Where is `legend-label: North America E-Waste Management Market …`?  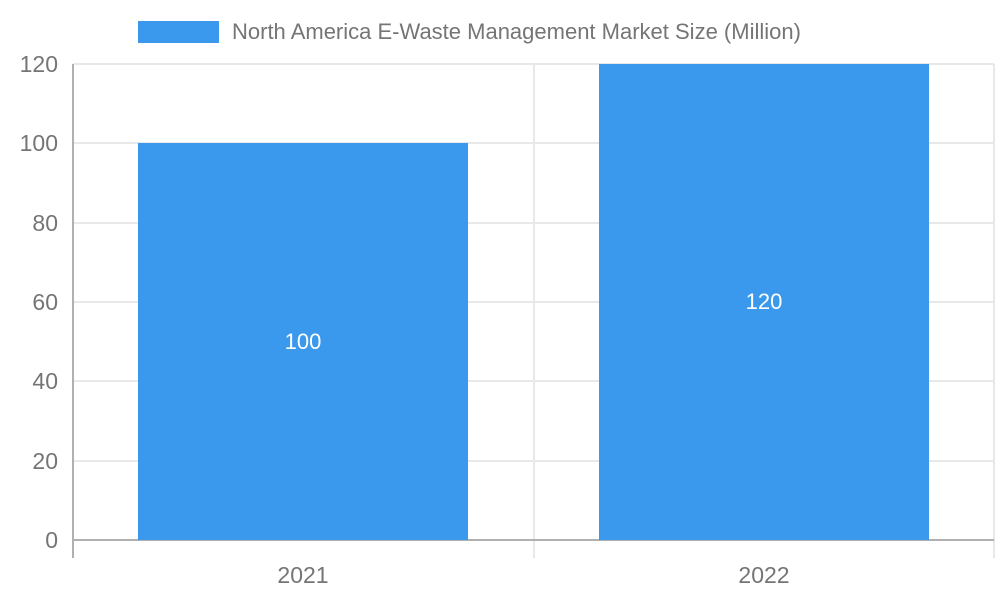 legend-label: North America E-Waste Management Market … is located at coordinates (516, 31).